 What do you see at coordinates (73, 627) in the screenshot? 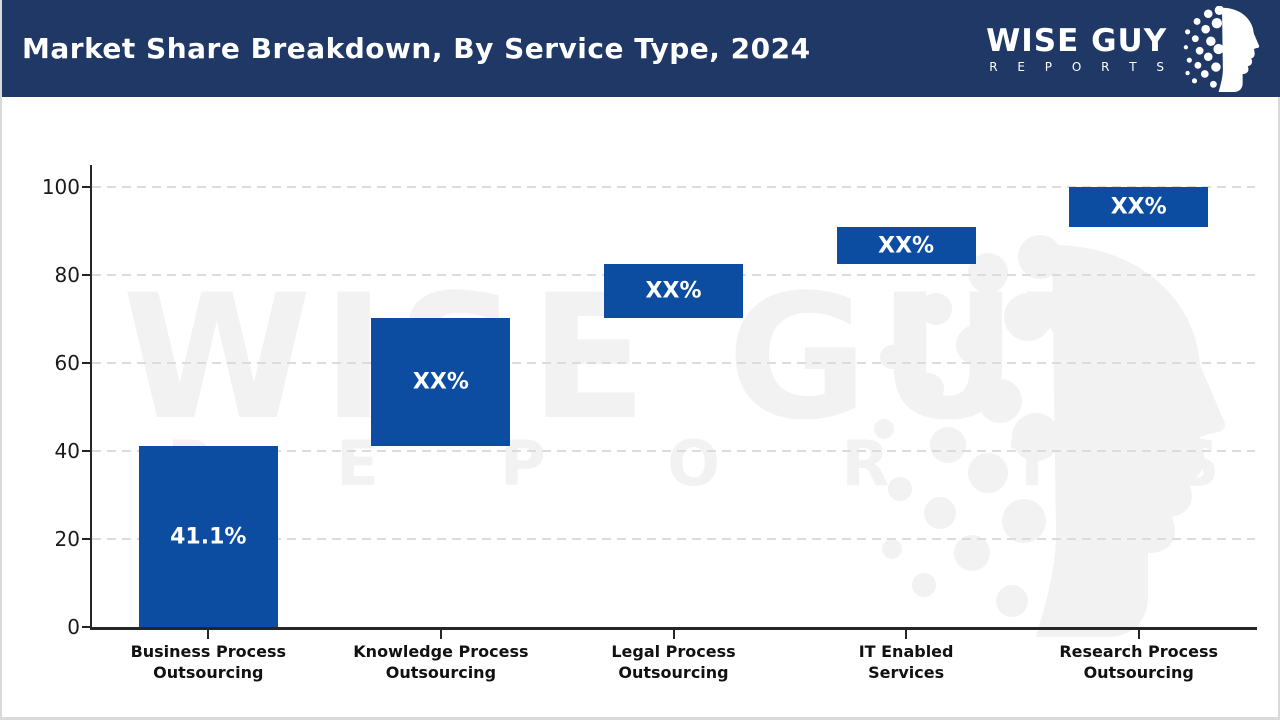
I see `y-tick-label: 0` at bounding box center [73, 627].